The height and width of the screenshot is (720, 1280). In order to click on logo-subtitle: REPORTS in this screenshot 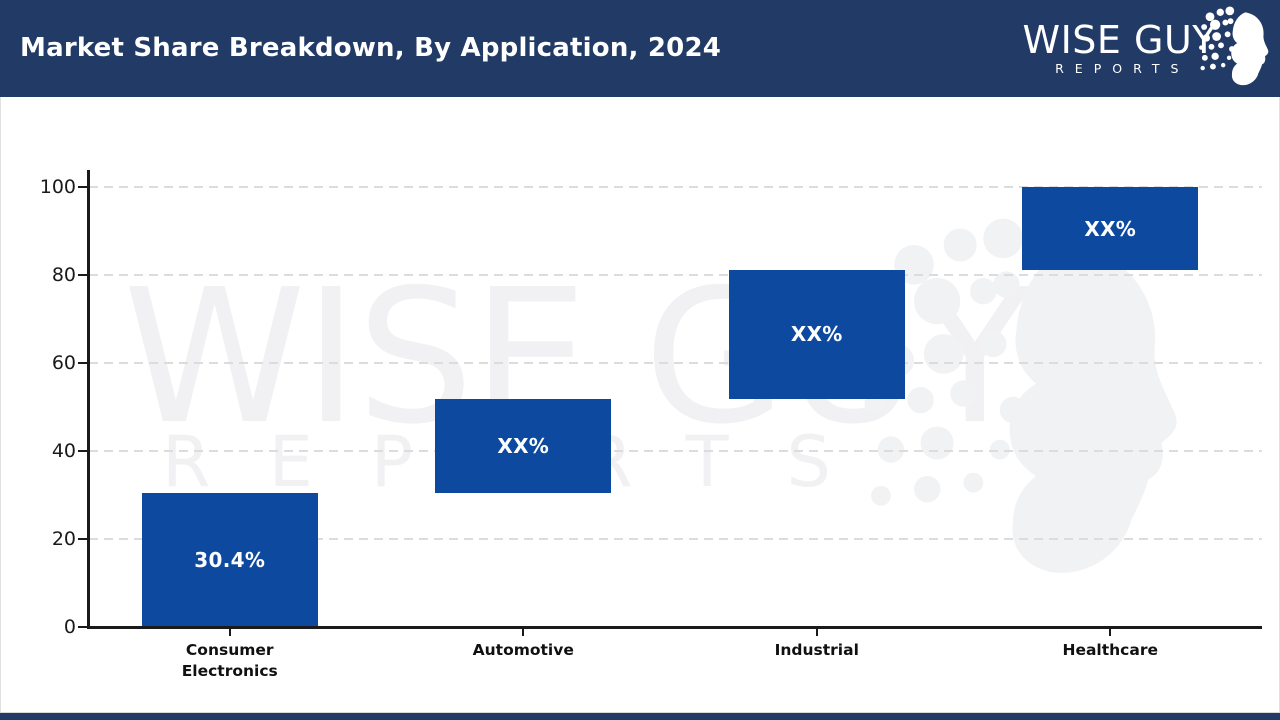, I will do `click(1122, 69)`.